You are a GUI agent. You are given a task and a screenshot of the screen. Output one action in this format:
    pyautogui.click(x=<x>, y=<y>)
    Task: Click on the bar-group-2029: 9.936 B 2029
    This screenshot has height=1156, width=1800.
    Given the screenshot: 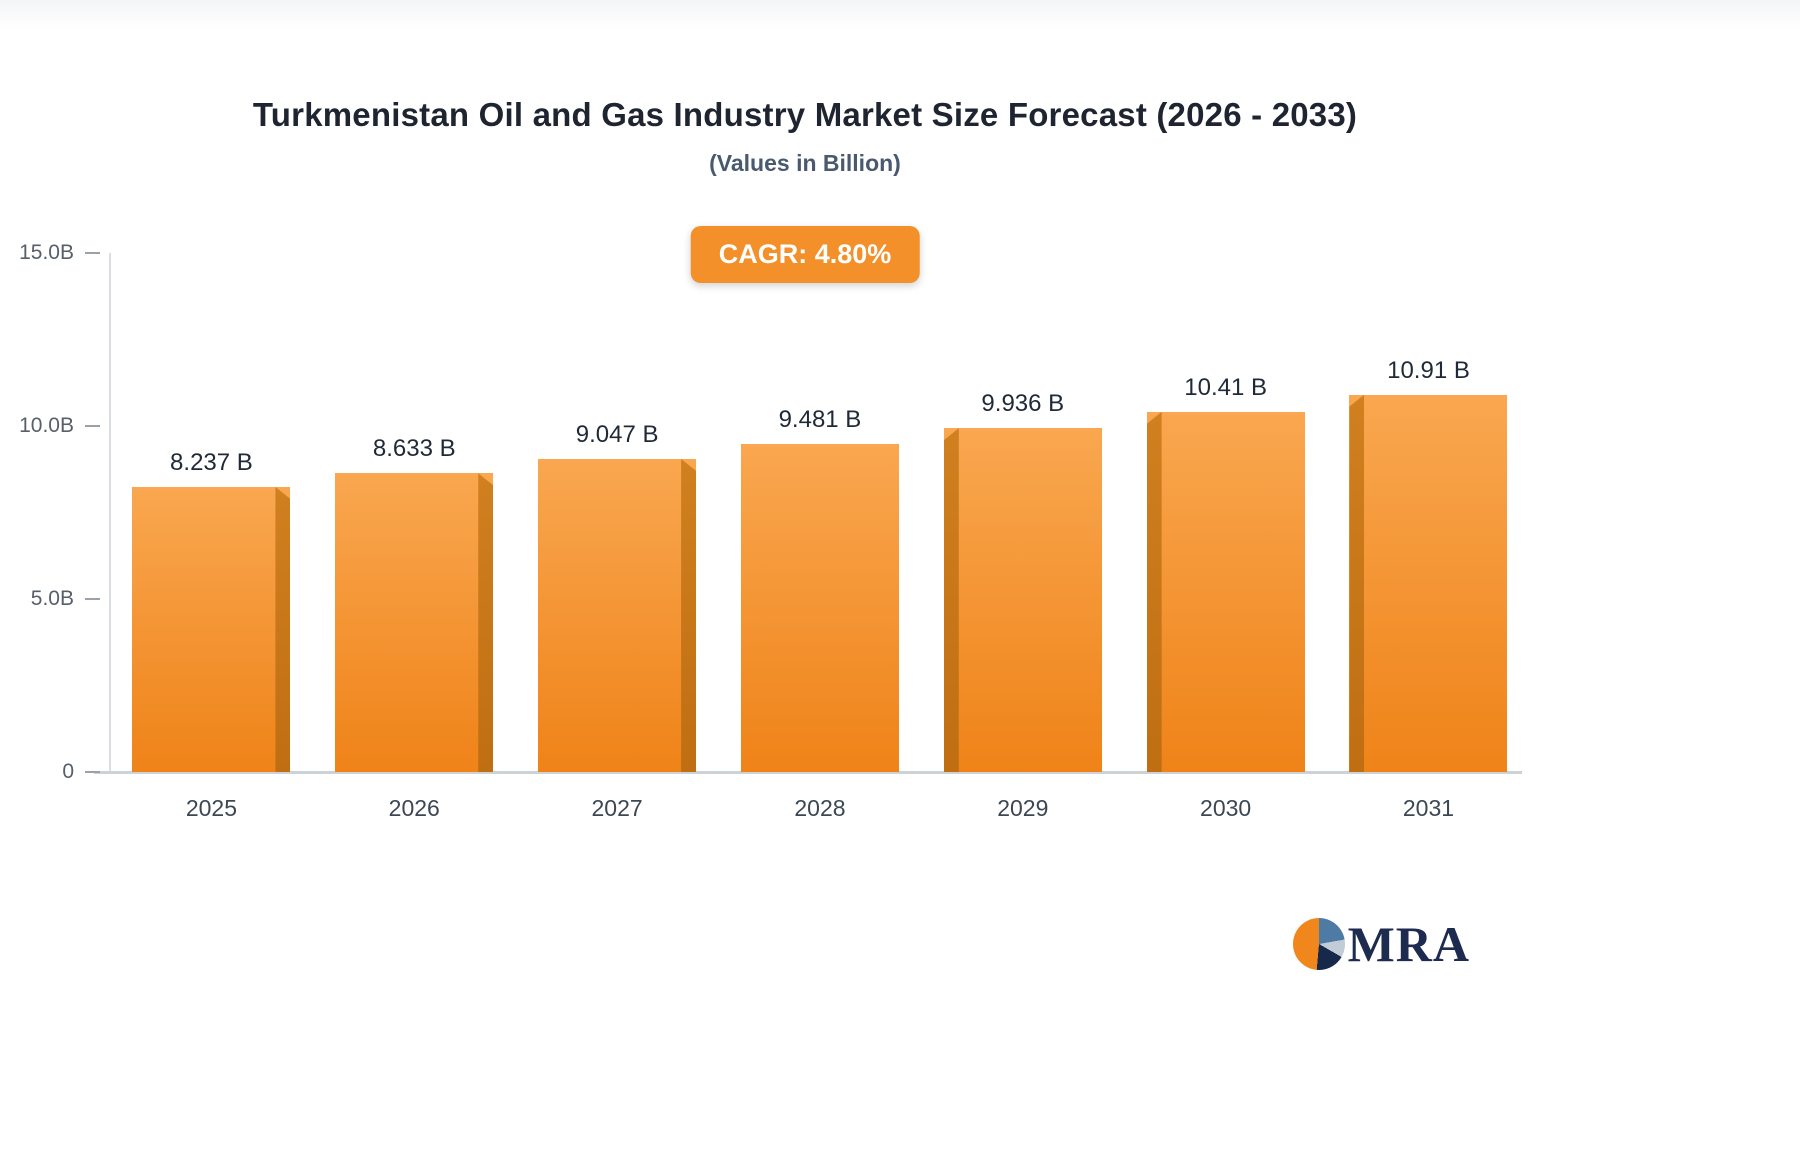 What is the action you would take?
    pyautogui.click(x=1022, y=537)
    